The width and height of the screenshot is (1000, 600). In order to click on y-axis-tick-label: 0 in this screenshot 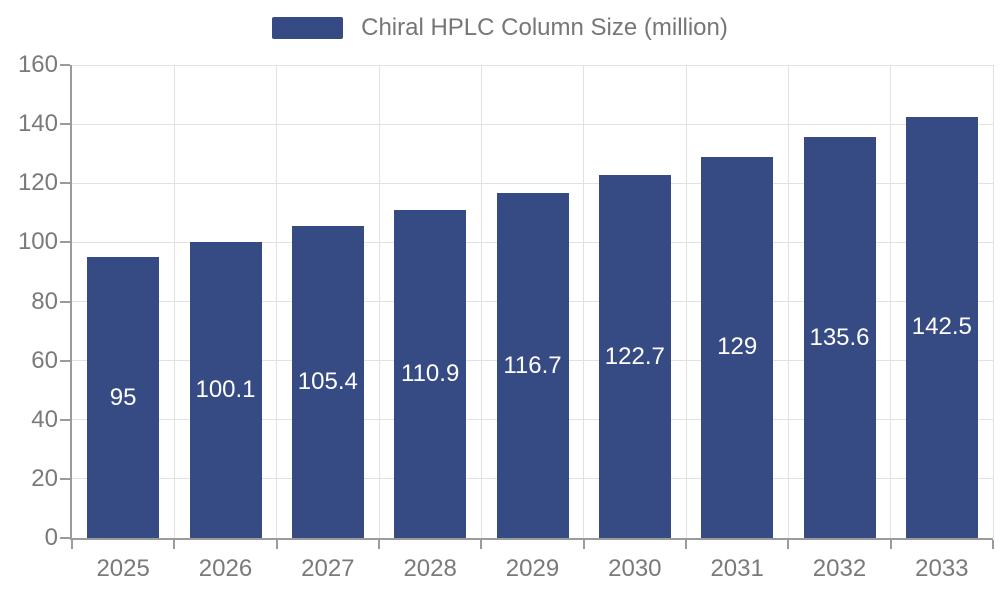, I will do `click(51, 537)`.